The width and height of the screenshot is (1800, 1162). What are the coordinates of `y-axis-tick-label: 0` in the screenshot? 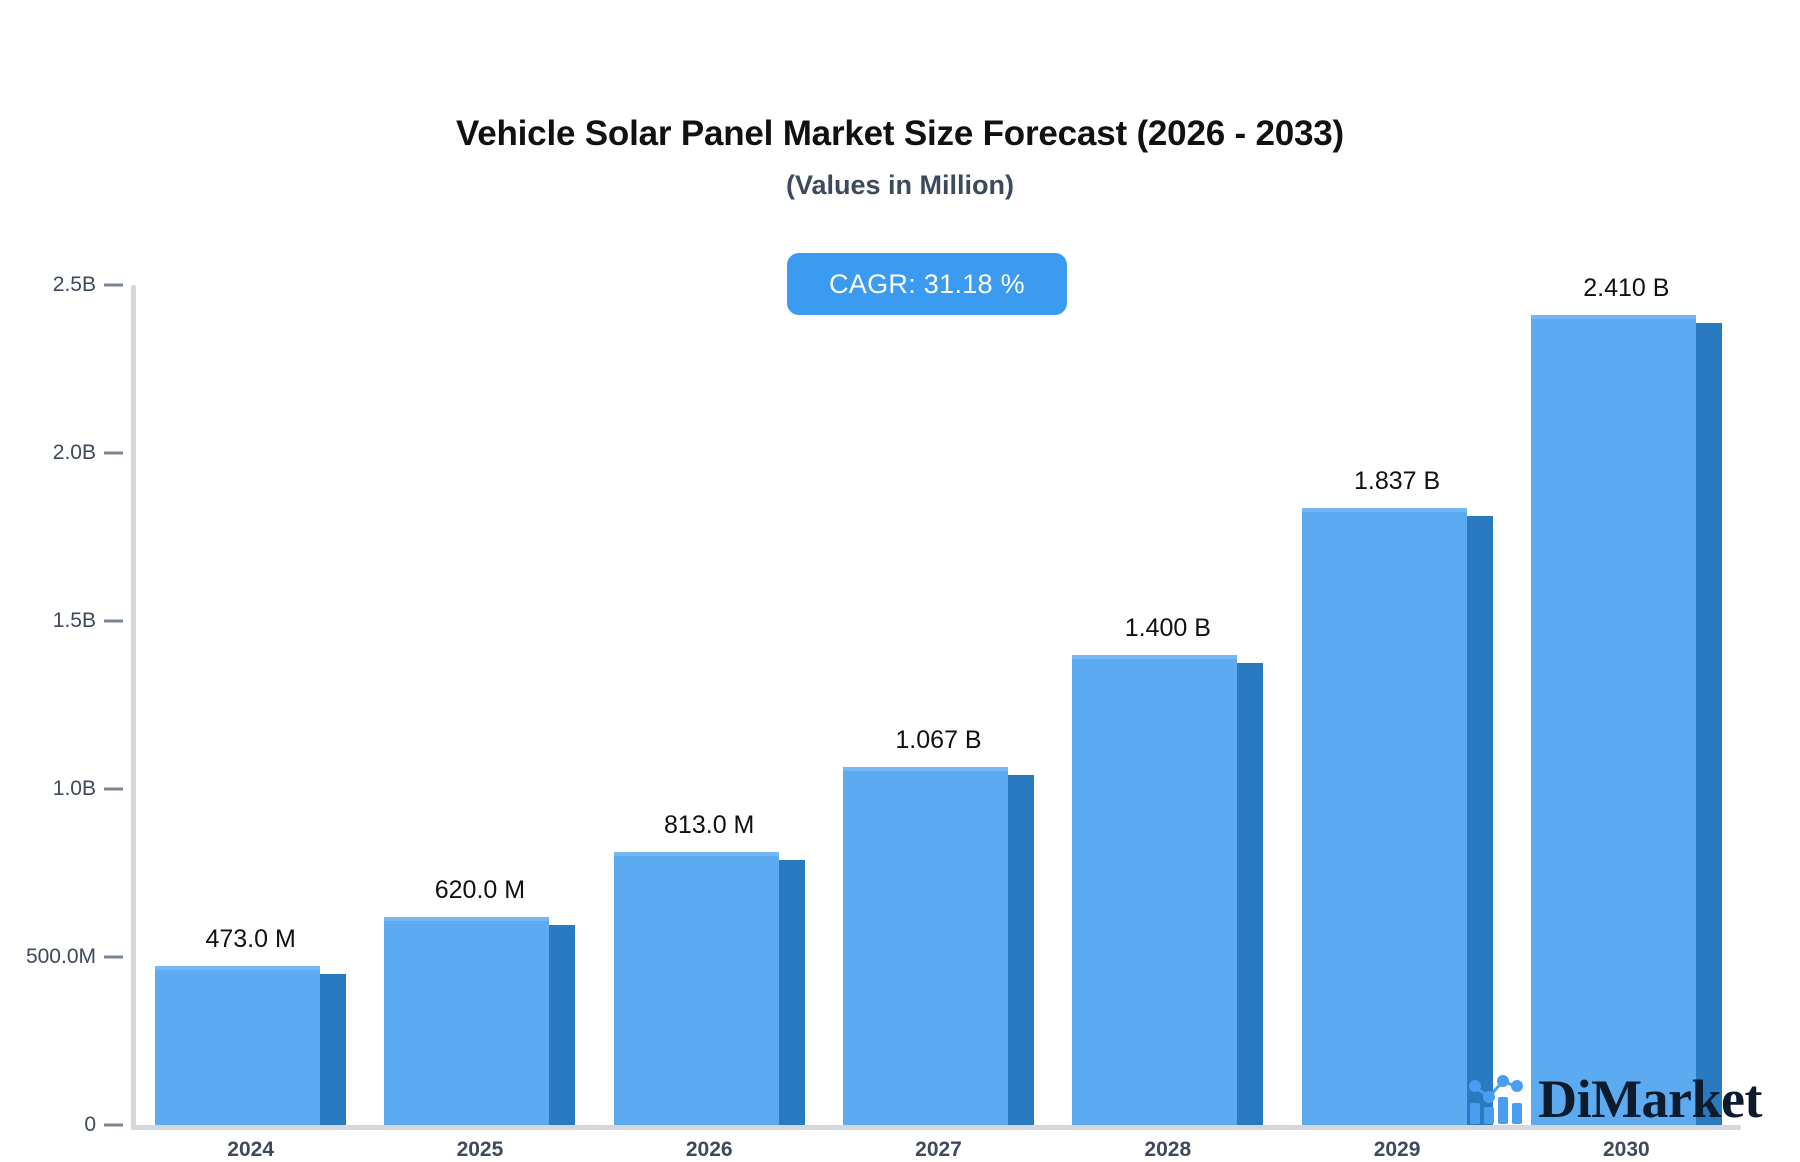 It's located at (90, 1124).